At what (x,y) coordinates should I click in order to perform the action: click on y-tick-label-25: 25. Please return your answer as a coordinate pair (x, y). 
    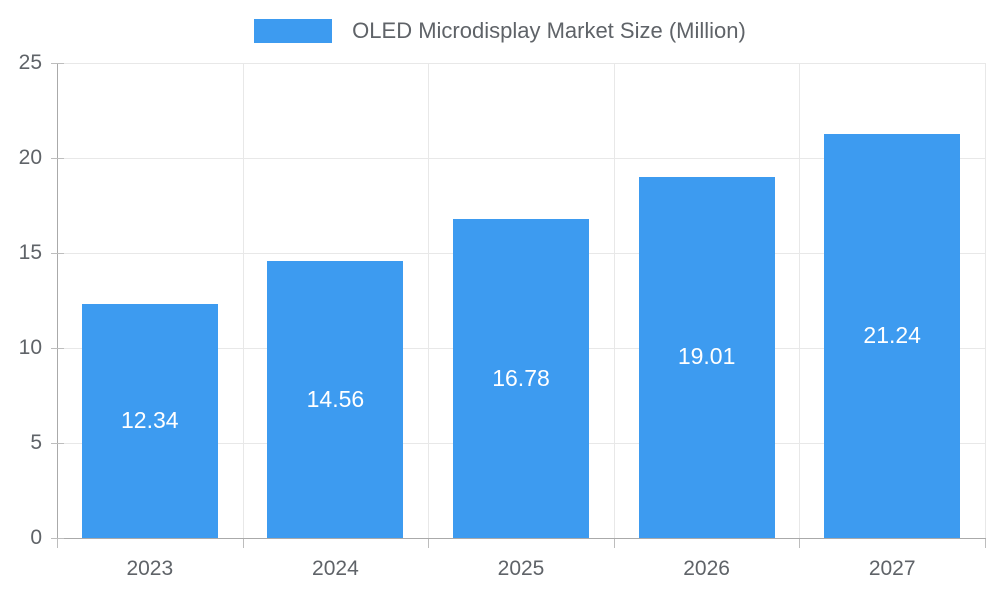
    Looking at the image, I should click on (30, 62).